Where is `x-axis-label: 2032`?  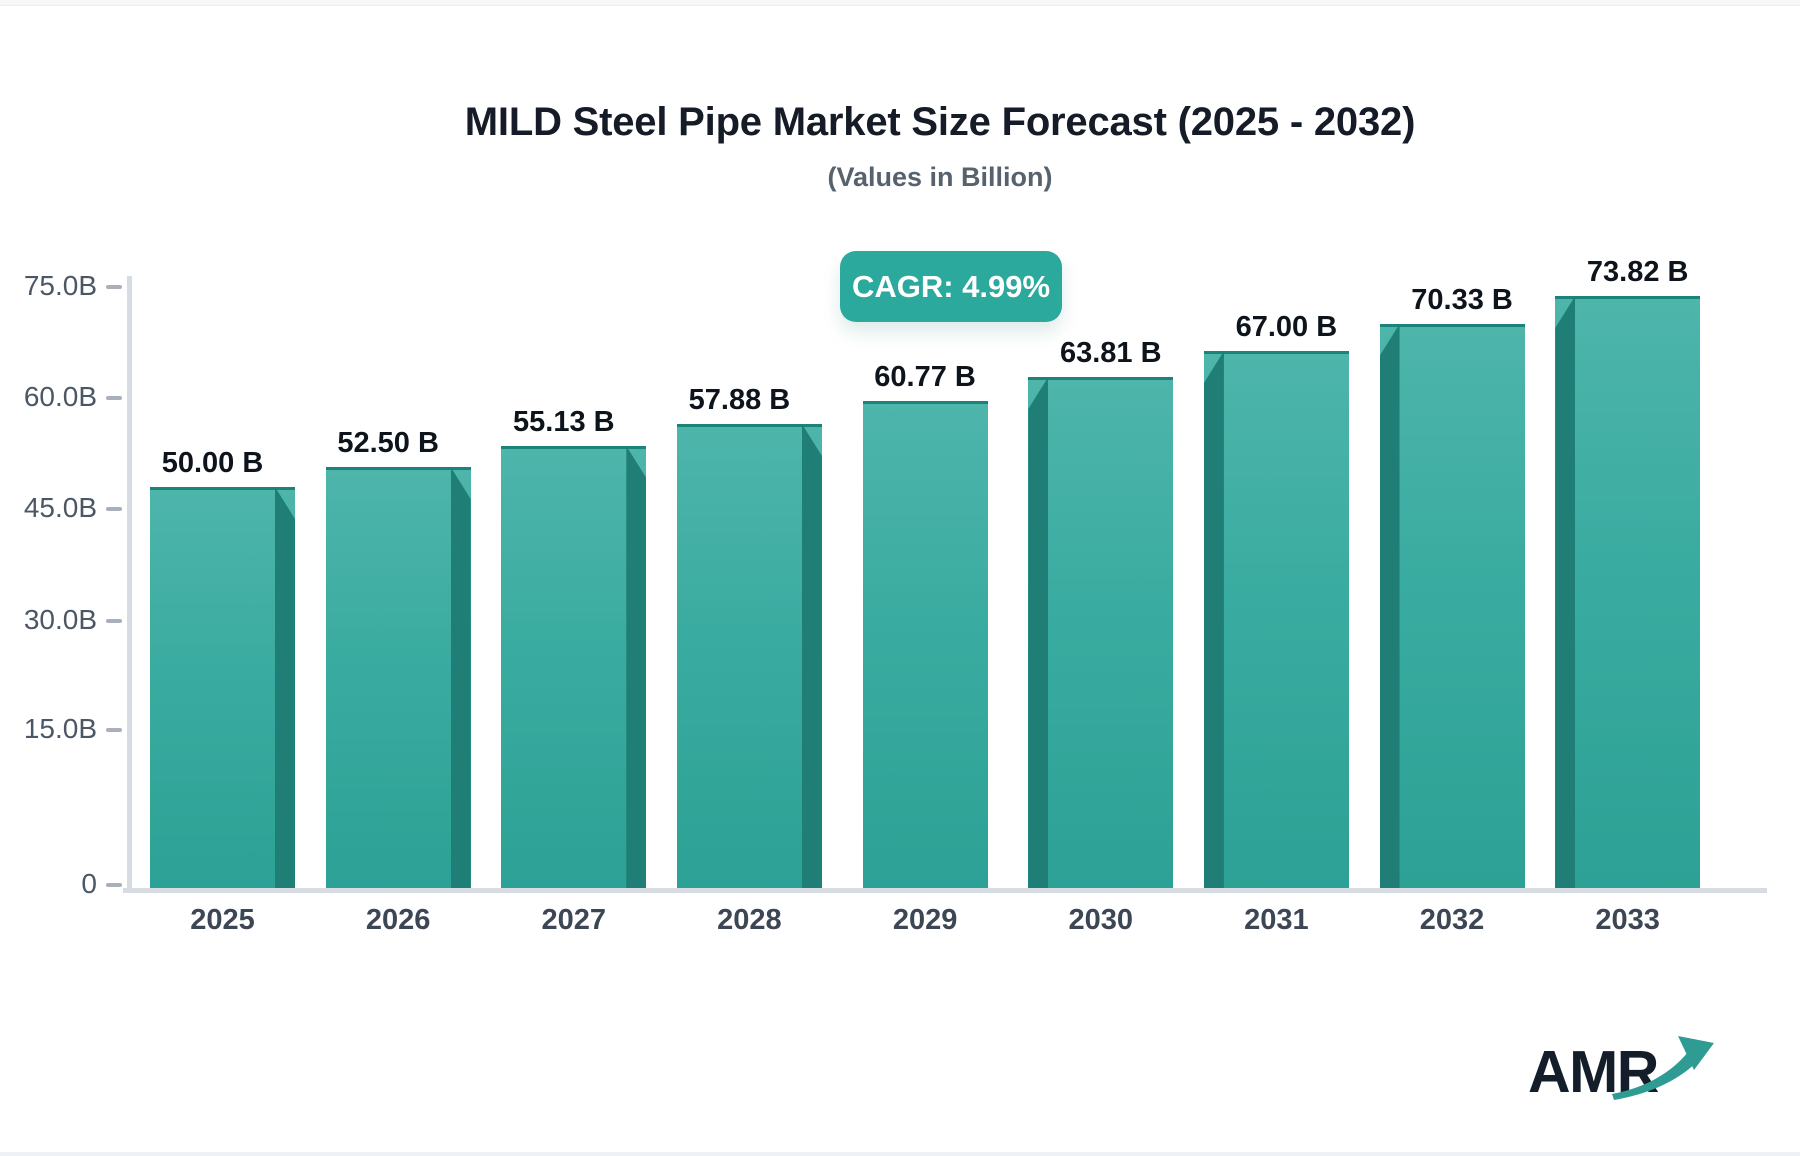
x-axis-label: 2032 is located at coordinates (1452, 920).